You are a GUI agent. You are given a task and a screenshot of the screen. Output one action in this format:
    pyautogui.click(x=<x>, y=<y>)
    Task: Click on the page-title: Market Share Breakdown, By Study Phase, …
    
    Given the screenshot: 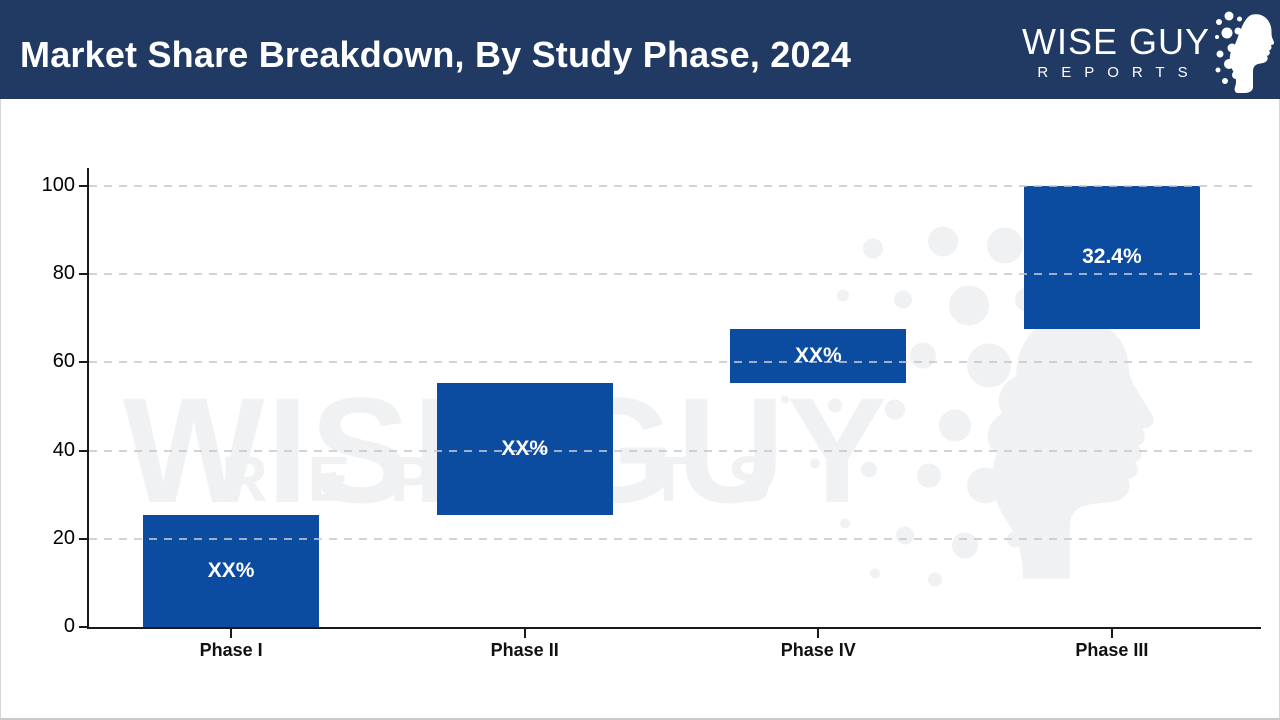 What is the action you would take?
    pyautogui.click(x=436, y=54)
    